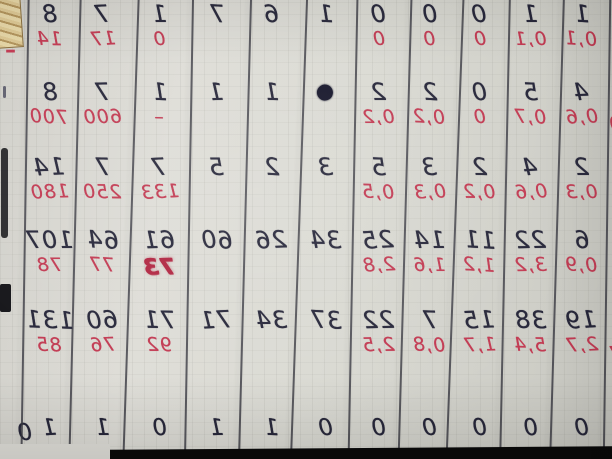  I want to click on red-ink-value: 0,5, so click(377, 192).